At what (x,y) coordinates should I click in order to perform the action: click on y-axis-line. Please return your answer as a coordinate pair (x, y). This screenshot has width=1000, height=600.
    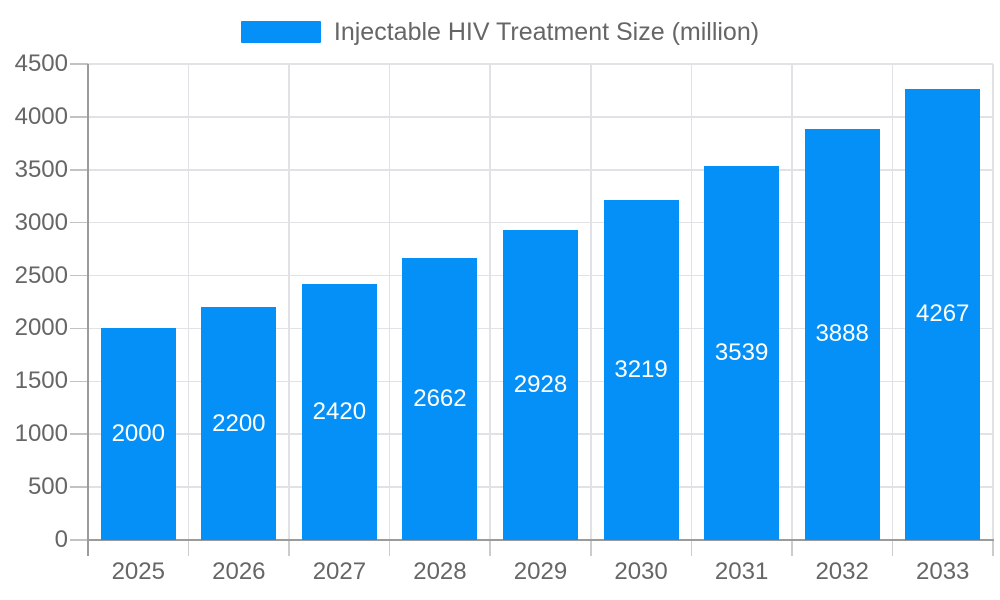
    Looking at the image, I should click on (88, 310).